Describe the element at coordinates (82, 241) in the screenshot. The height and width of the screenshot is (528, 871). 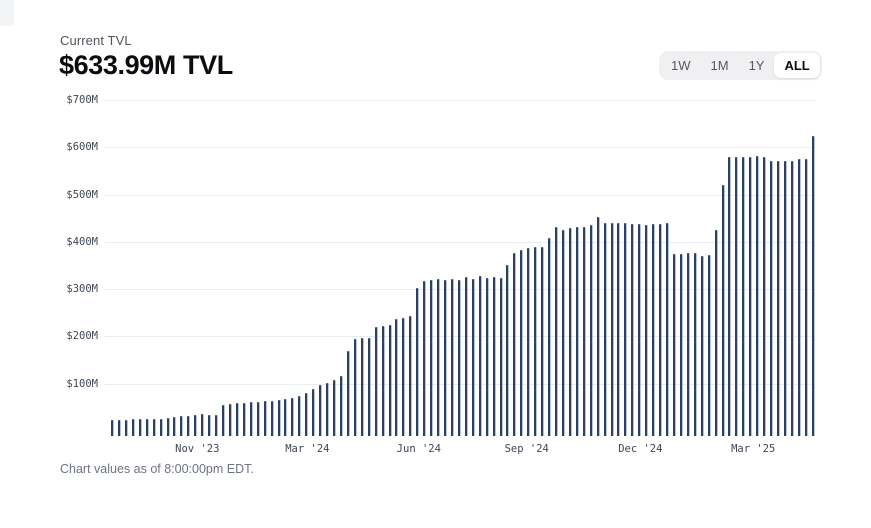
I see `y-axis-tick-label: $400M` at that location.